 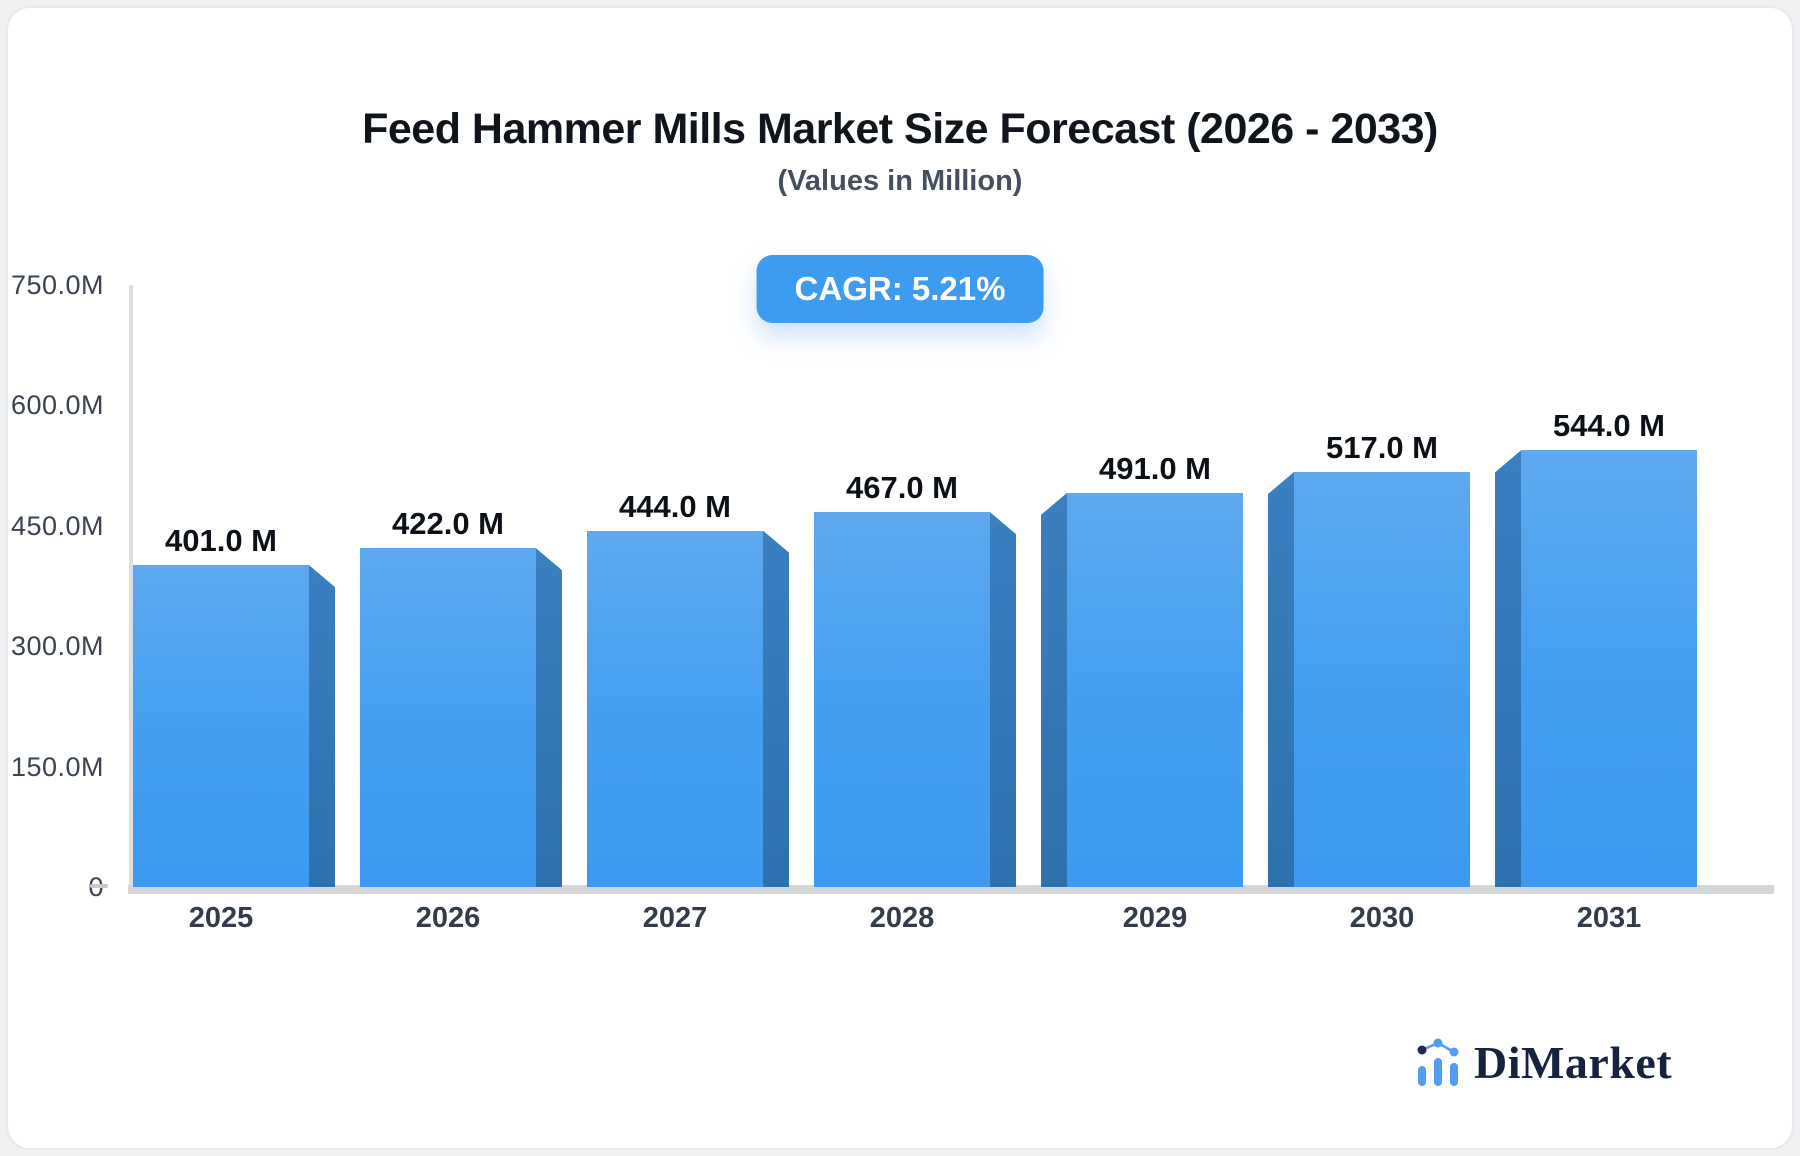 What do you see at coordinates (1155, 918) in the screenshot?
I see `x-axis-category-label: 2029` at bounding box center [1155, 918].